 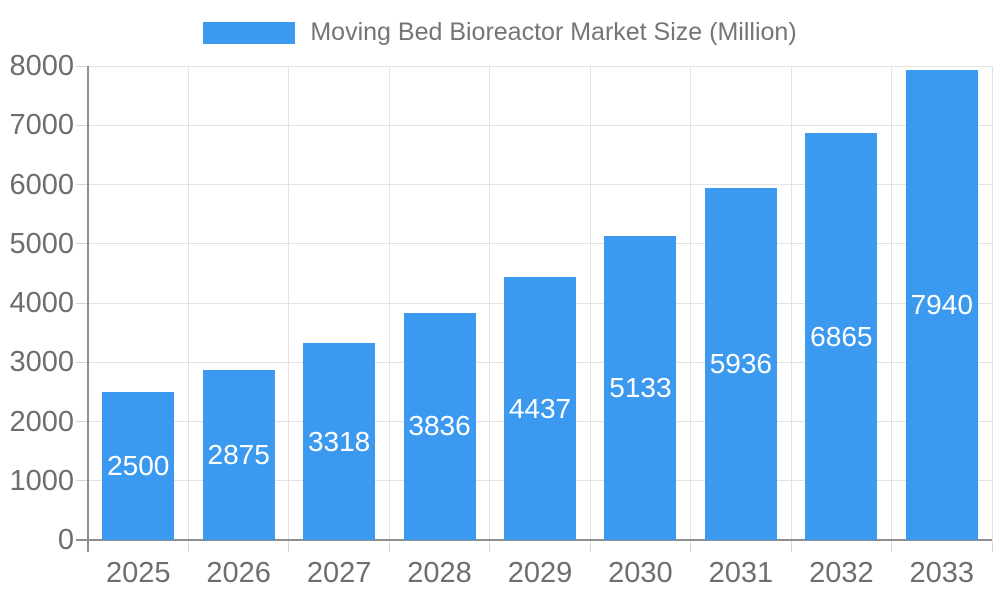 What do you see at coordinates (41, 184) in the screenshot?
I see `y-axis-label: 6000` at bounding box center [41, 184].